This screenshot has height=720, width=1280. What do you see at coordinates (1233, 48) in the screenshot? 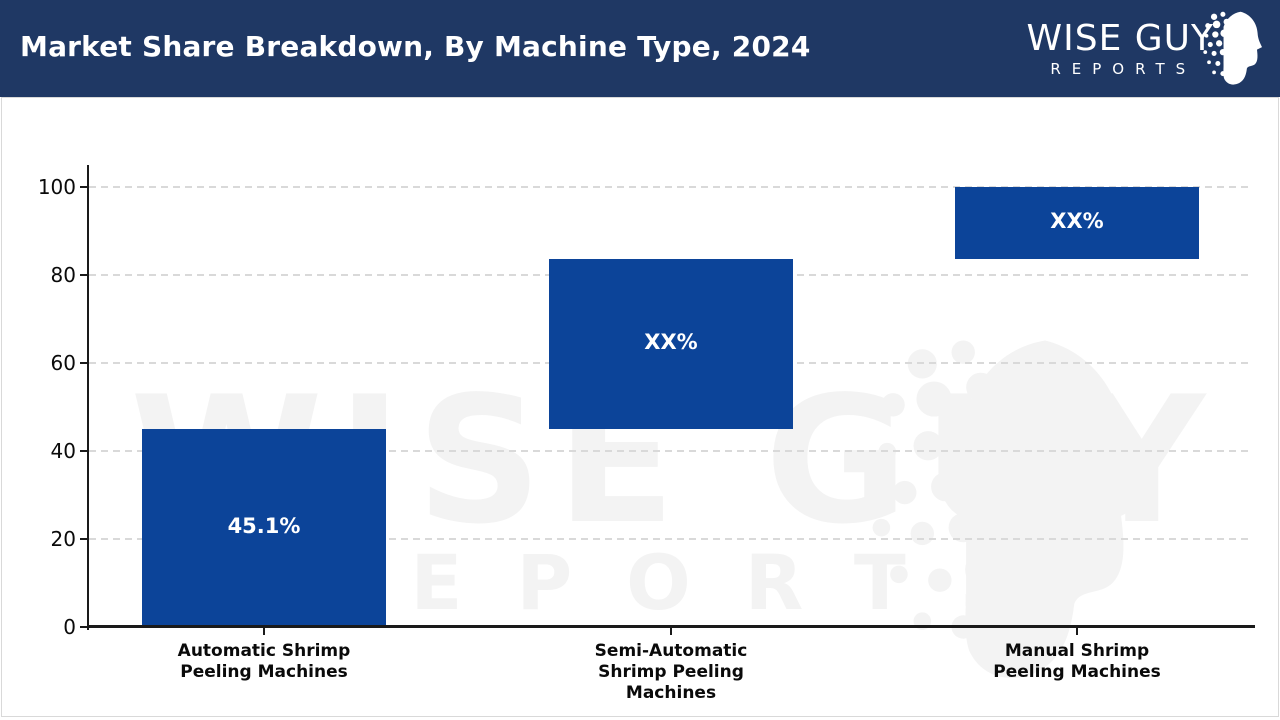
I see `face-profile-icon` at bounding box center [1233, 48].